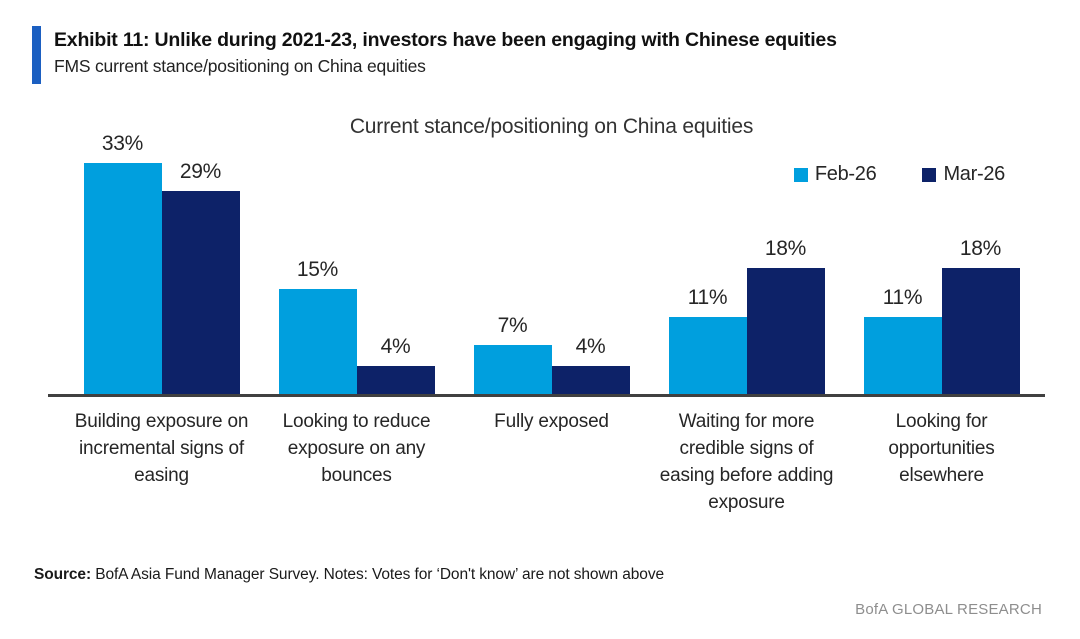 The height and width of the screenshot is (639, 1080). I want to click on bar-pair-3: 11% 18%, so click(746, 315).